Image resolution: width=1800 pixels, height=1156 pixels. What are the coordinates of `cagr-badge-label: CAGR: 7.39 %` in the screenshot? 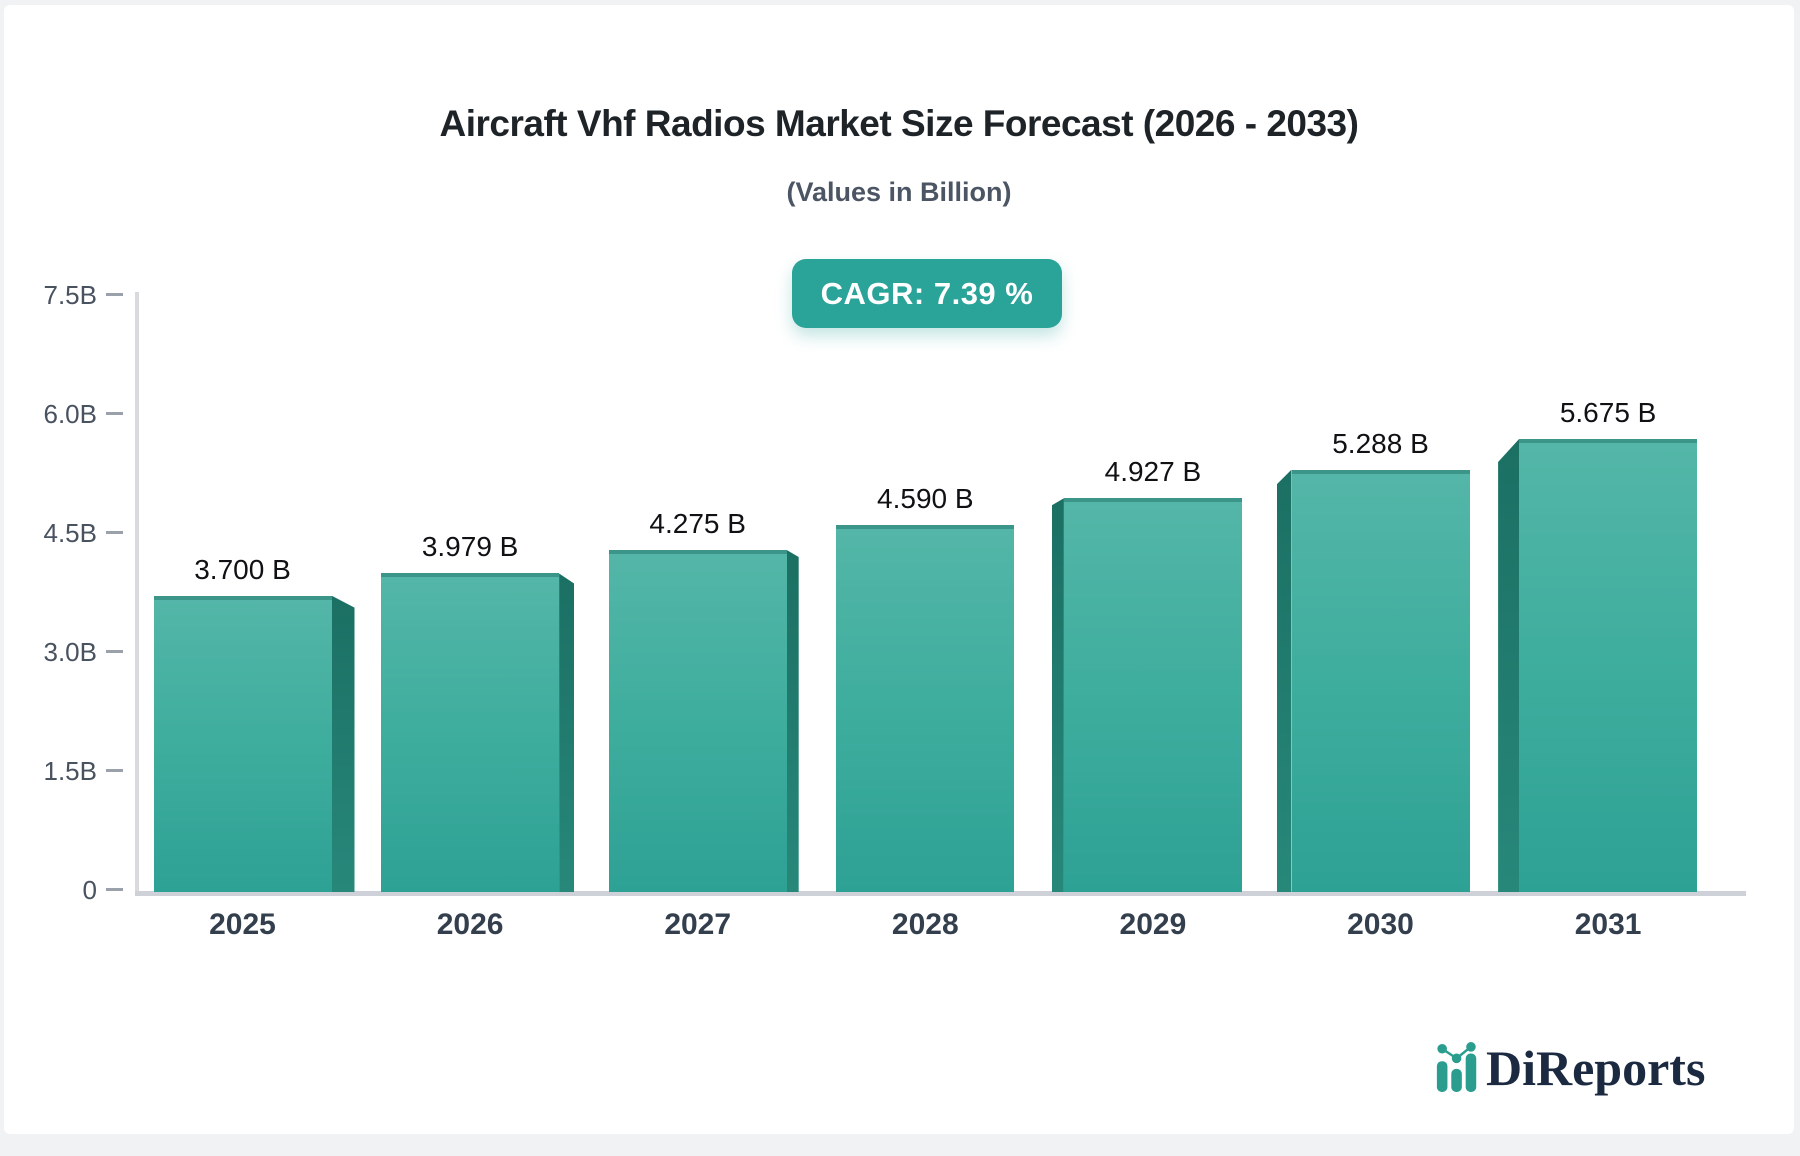 It's located at (927, 293).